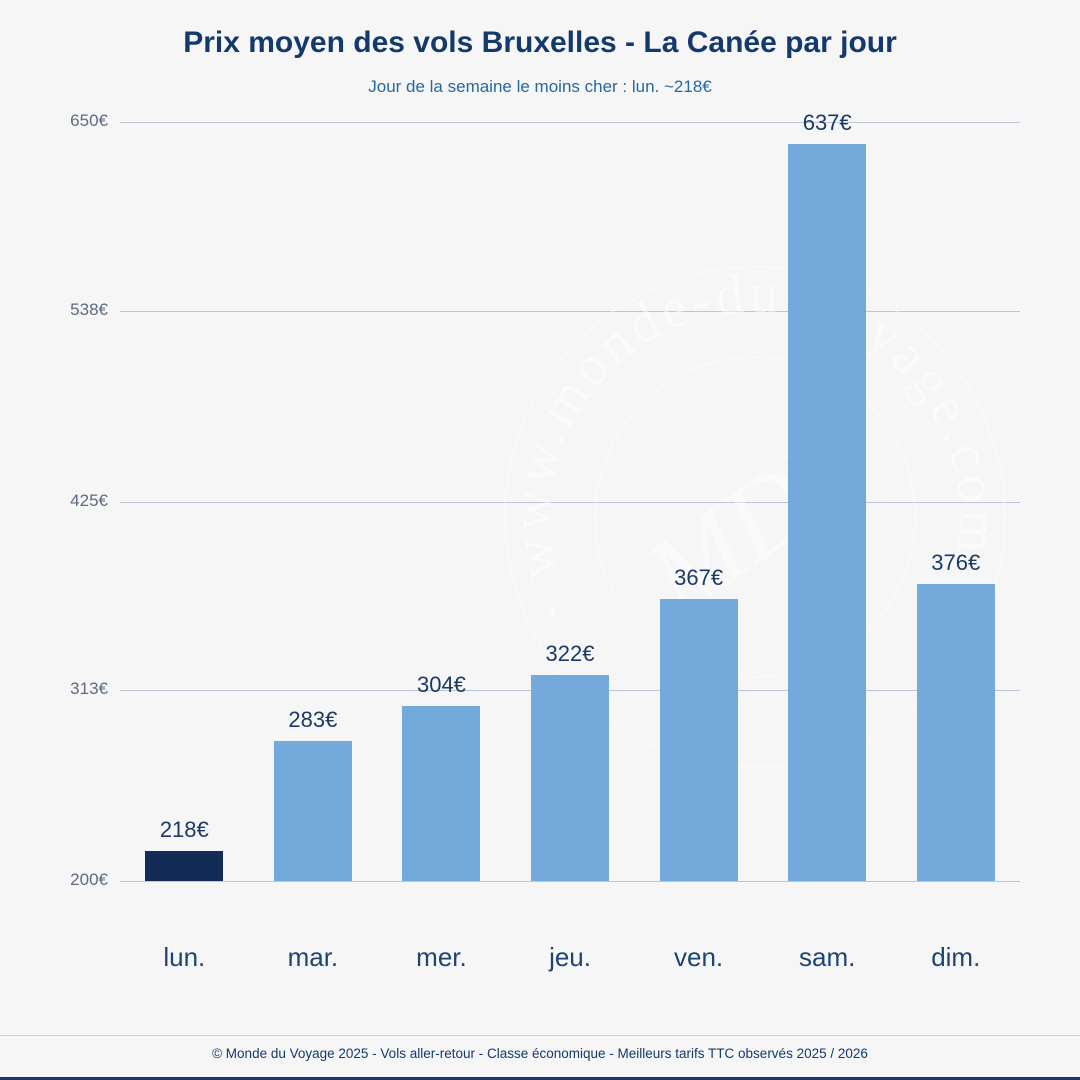 This screenshot has width=1080, height=1080. I want to click on y-tick-label: 200€, so click(89, 879).